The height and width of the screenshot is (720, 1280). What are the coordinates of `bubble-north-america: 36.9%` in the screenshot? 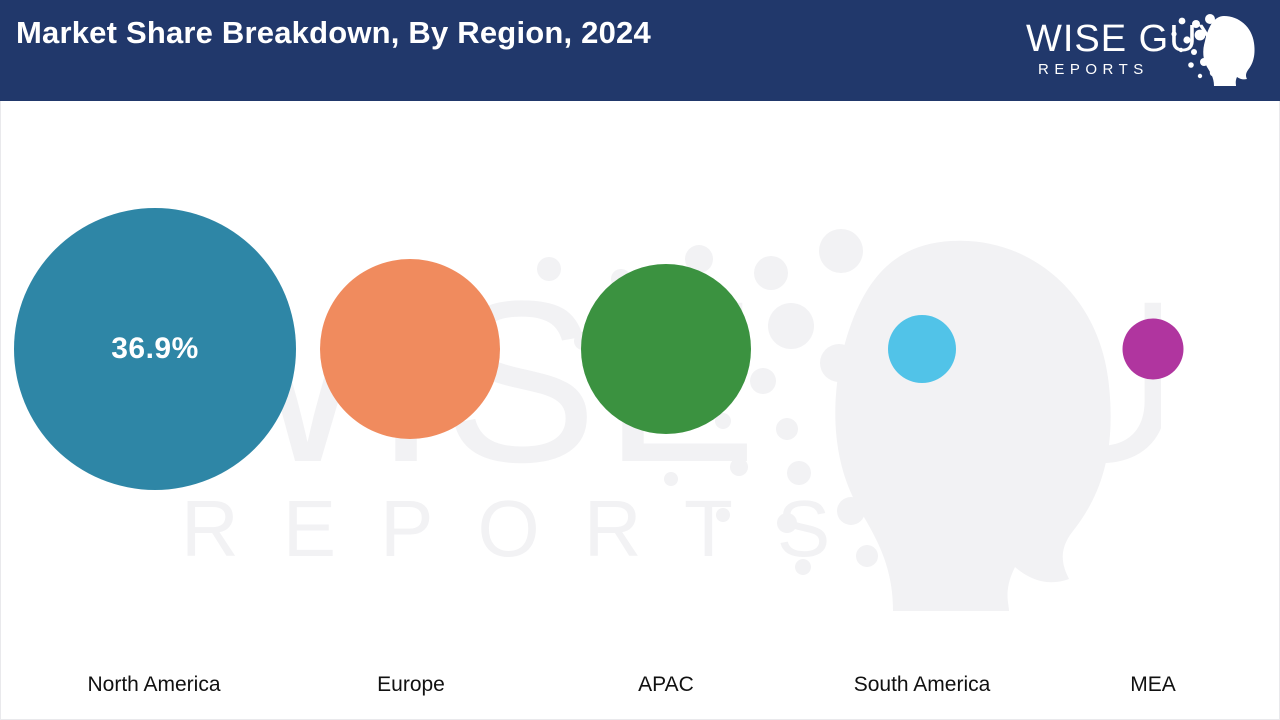 It's located at (155, 349).